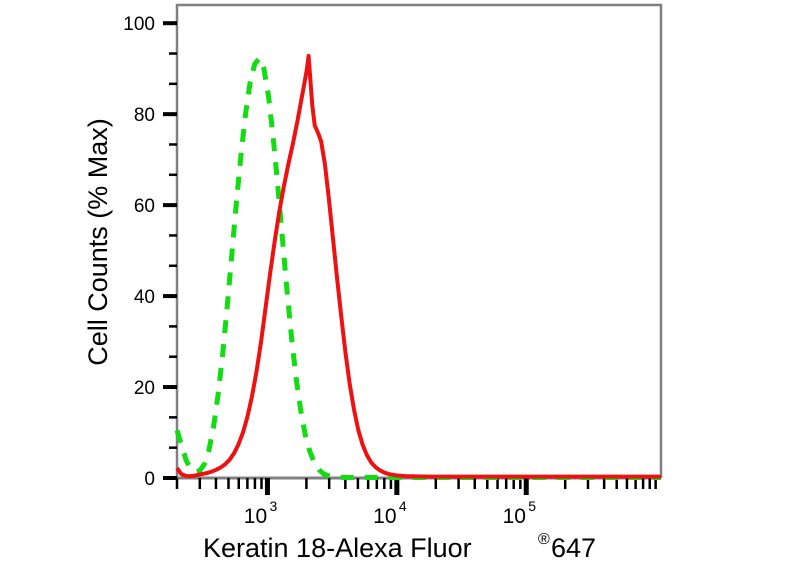 The image size is (808, 576). I want to click on x-tick-label-exponent: 5, so click(532, 506).